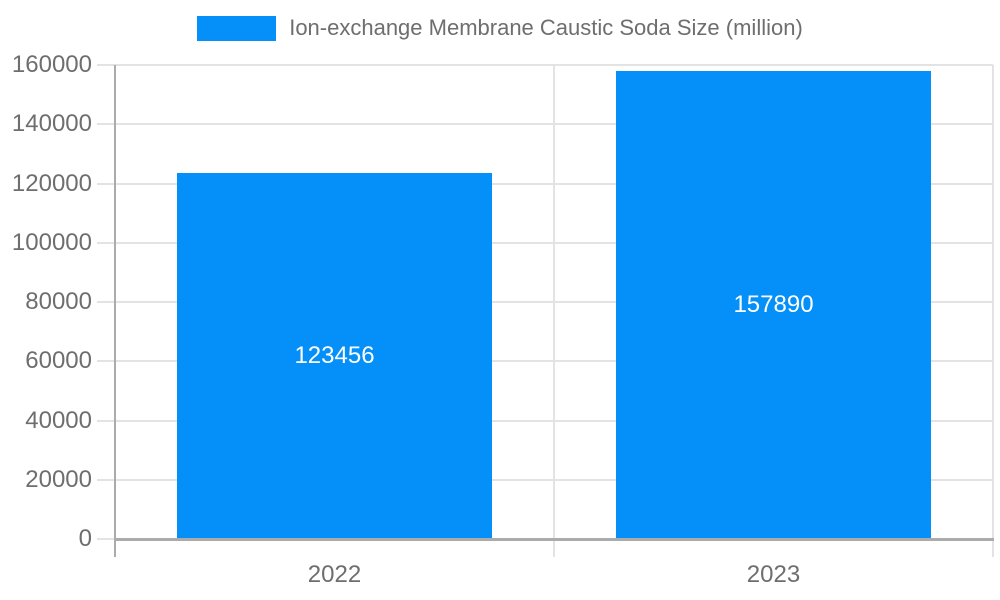 The height and width of the screenshot is (600, 1000). What do you see at coordinates (58, 301) in the screenshot?
I see `y-tick-label: 80000` at bounding box center [58, 301].